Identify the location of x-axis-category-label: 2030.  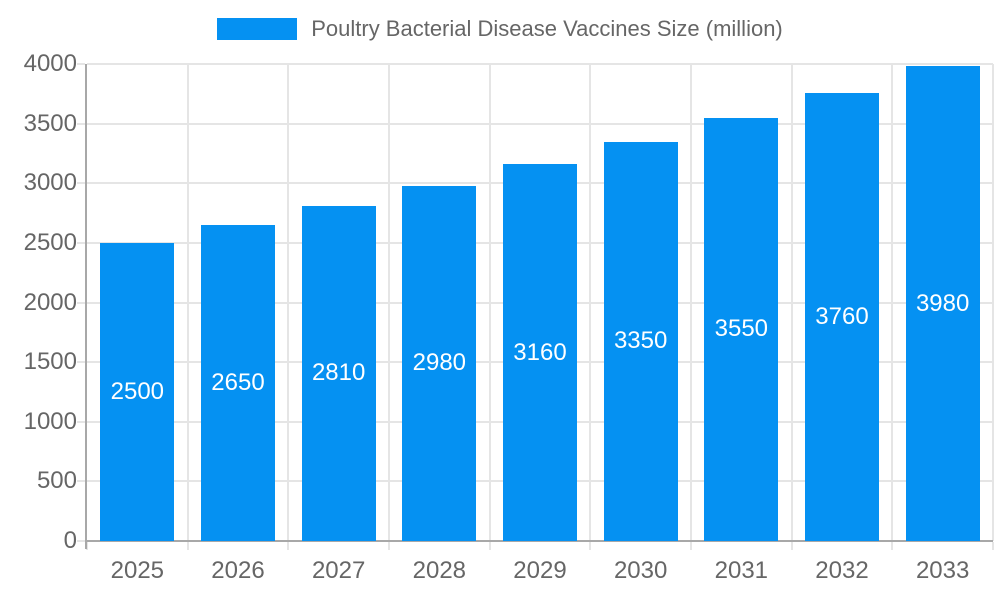
(640, 570).